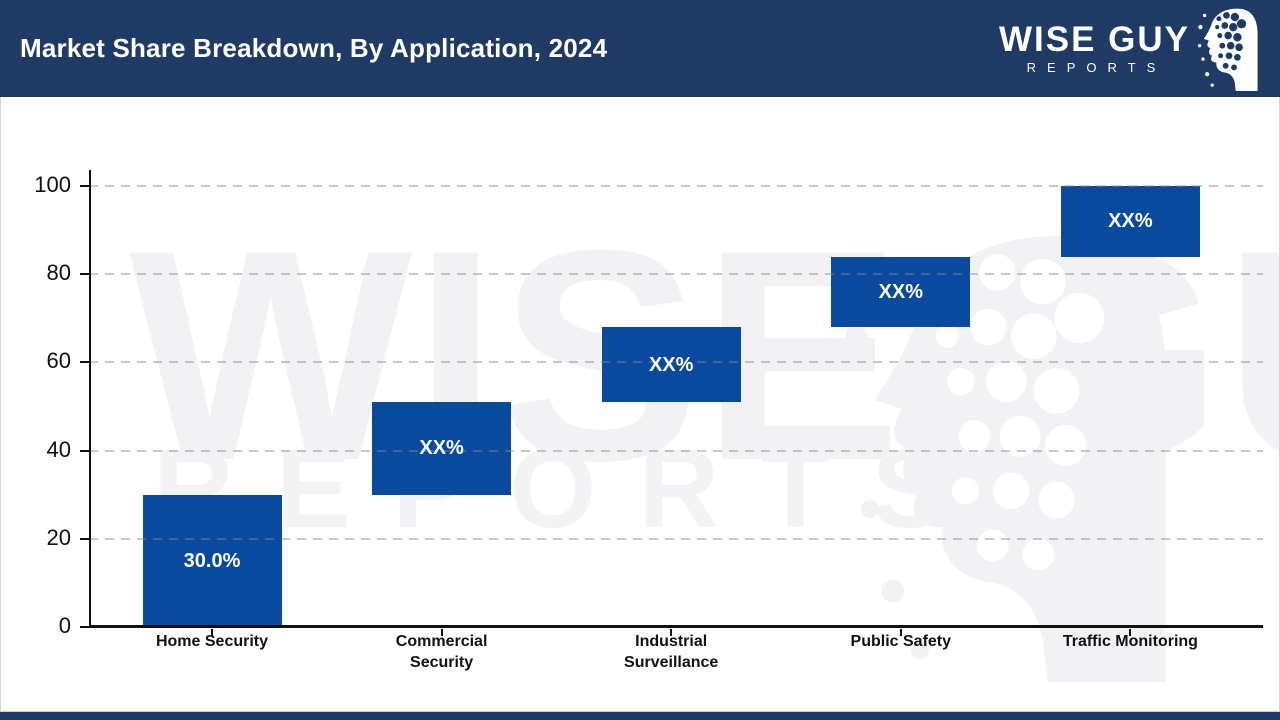 This screenshot has height=720, width=1280. Describe the element at coordinates (58, 449) in the screenshot. I see `y-tick-label: 40` at that location.